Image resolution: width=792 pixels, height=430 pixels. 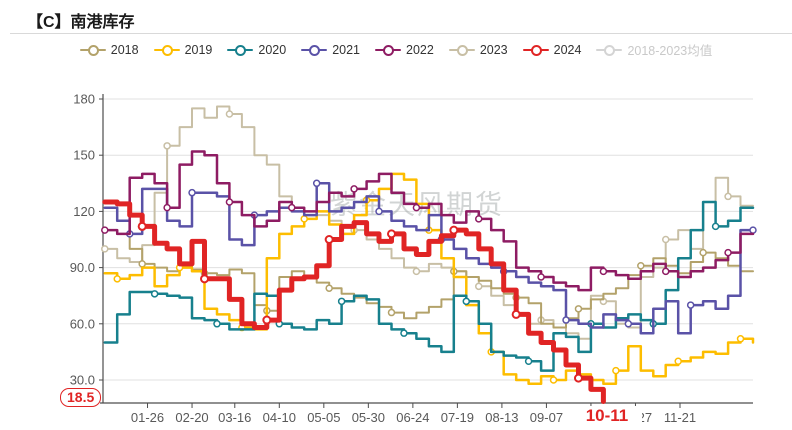 What do you see at coordinates (412, 417) in the screenshot?
I see `x-axis-tick-label: 06-24` at bounding box center [412, 417].